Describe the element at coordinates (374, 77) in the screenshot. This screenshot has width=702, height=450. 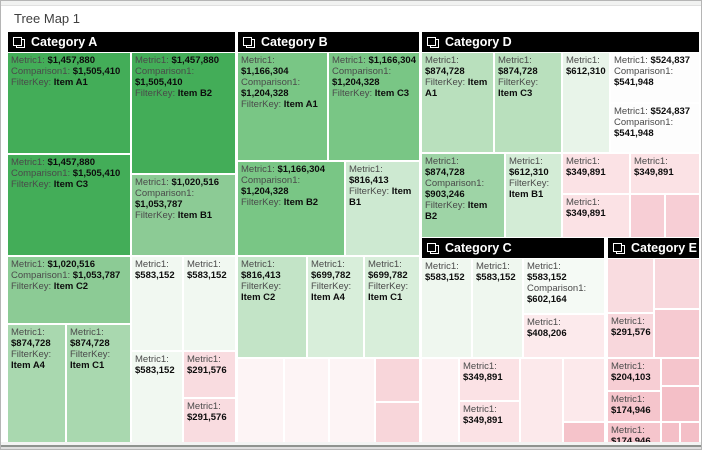
I see `comparison-line: Comparison1: $1,204,328` at that location.